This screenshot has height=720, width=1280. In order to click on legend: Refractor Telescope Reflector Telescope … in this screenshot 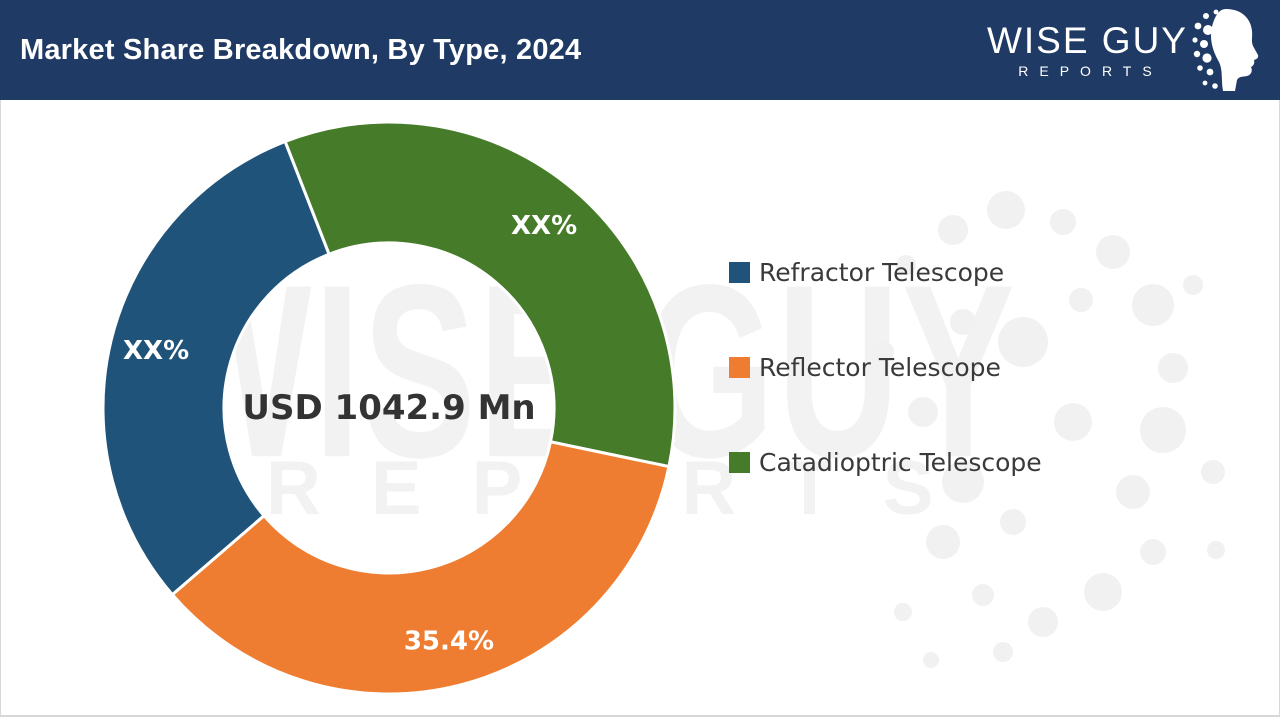, I will do `click(885, 367)`.